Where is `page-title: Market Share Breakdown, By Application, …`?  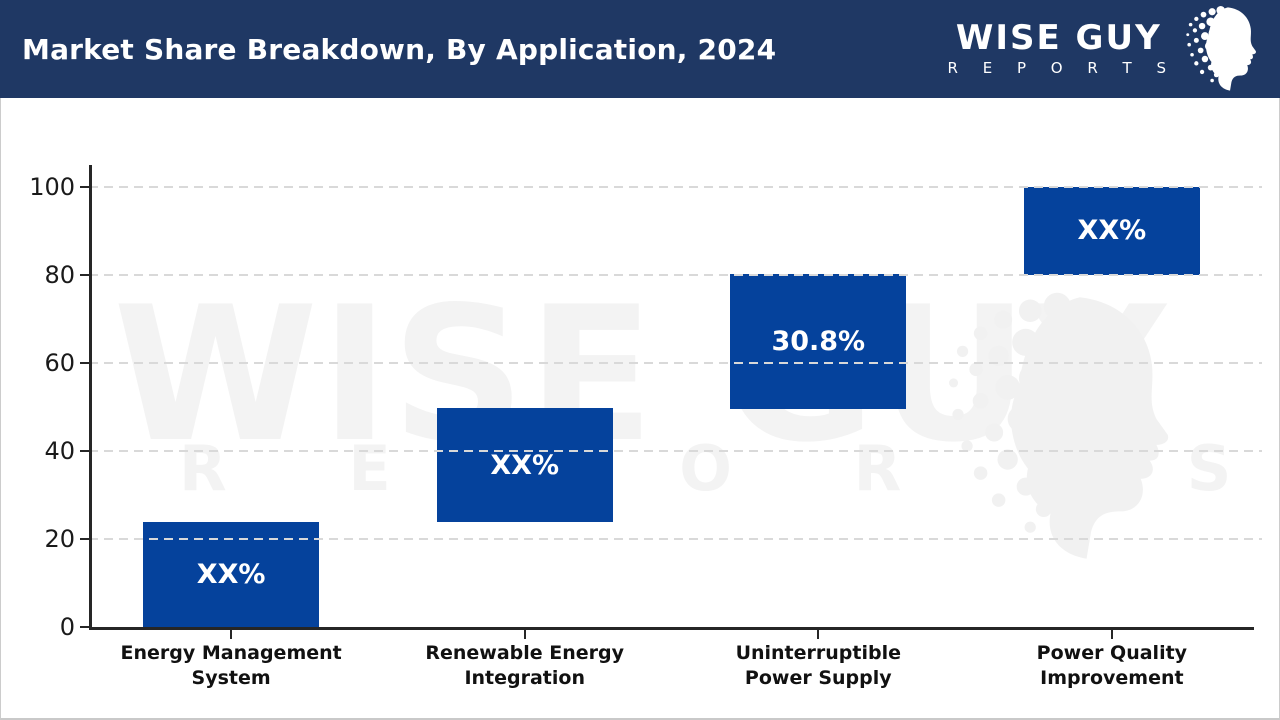 page-title: Market Share Breakdown, By Application, … is located at coordinates (399, 49).